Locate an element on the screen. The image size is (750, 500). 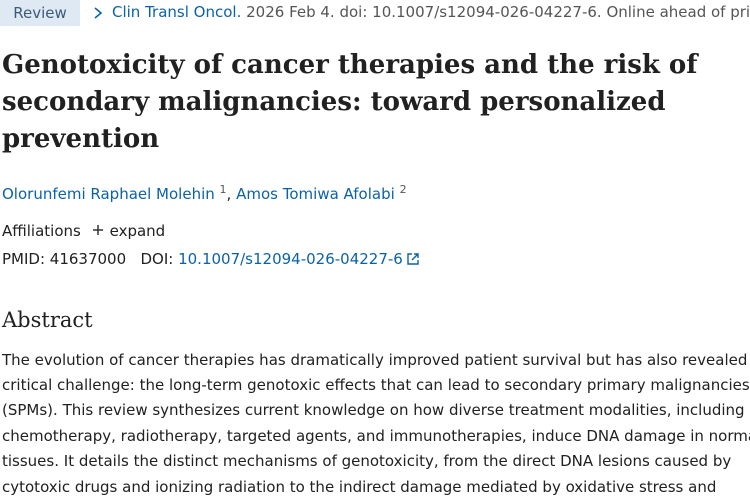
chevron-icon is located at coordinates (98, 13).